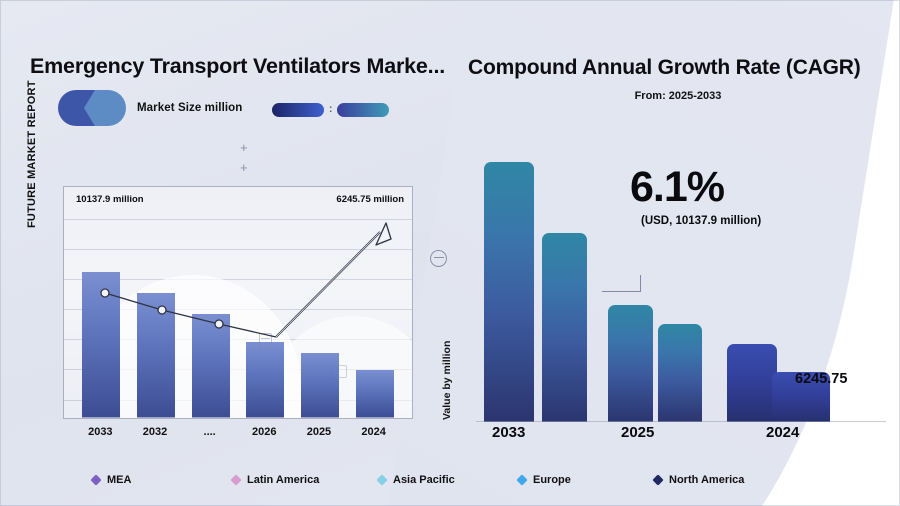 The height and width of the screenshot is (506, 900). What do you see at coordinates (676, 436) in the screenshot?
I see `cagr-x-axis: 2033 2025 2024` at bounding box center [676, 436].